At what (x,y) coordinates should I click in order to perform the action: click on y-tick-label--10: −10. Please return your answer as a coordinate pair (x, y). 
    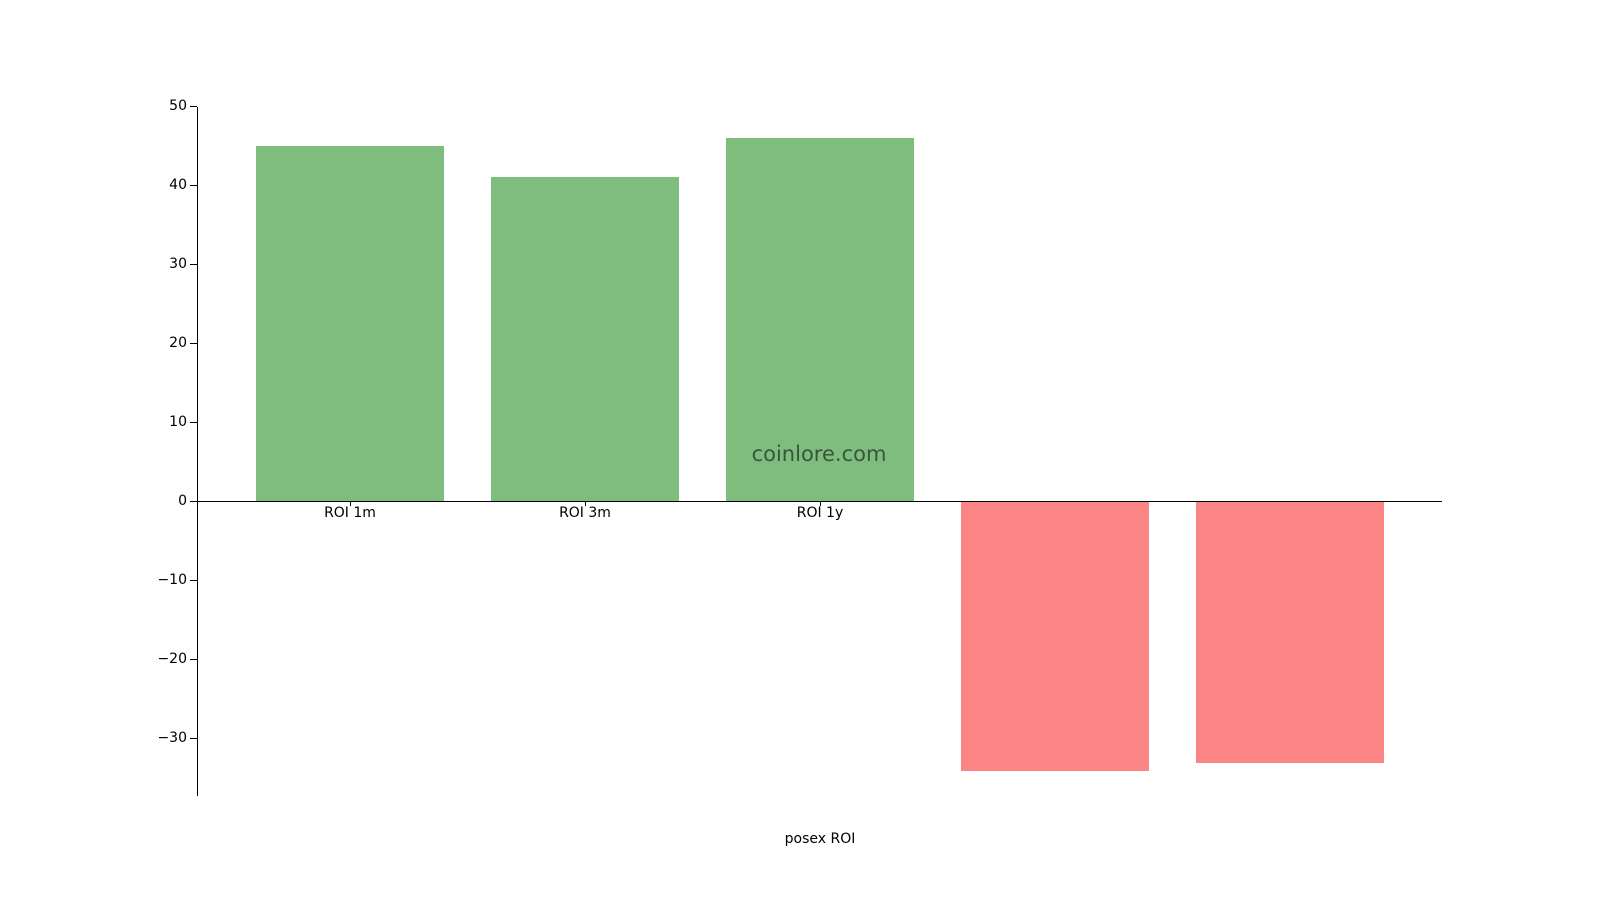
    Looking at the image, I should click on (172, 580).